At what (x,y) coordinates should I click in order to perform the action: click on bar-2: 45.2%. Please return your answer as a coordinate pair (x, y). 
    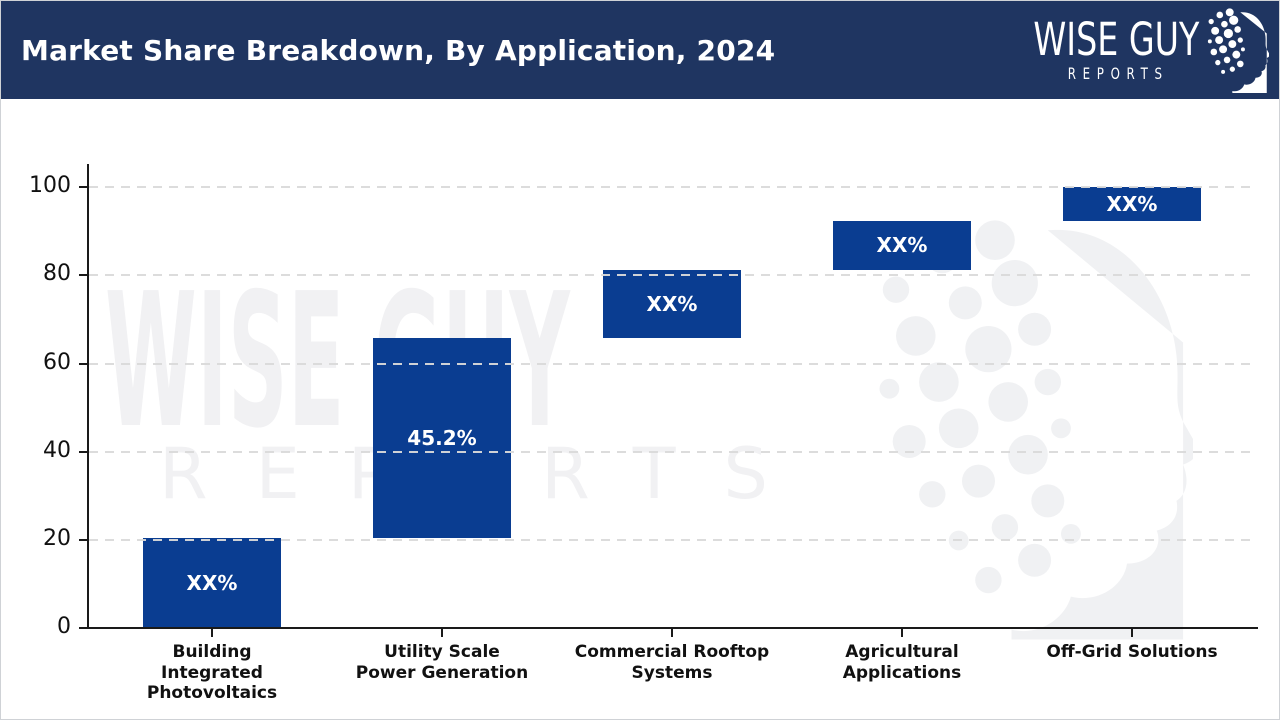
    Looking at the image, I should click on (442, 438).